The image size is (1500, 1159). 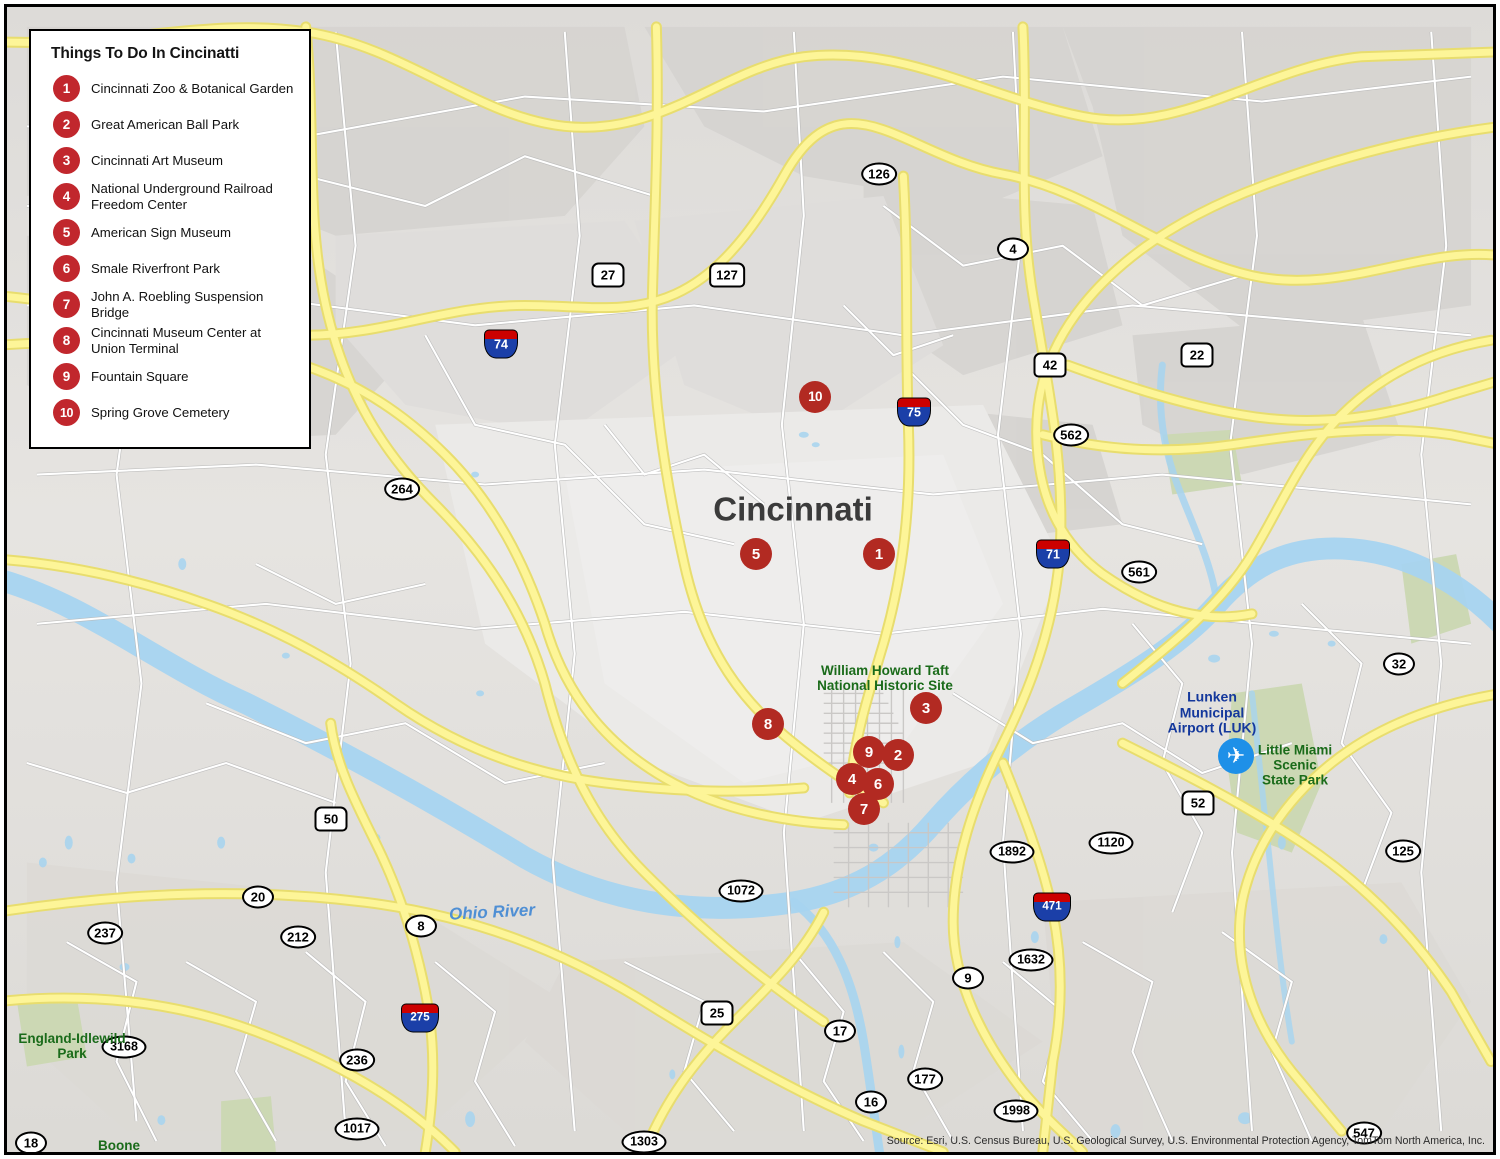 What do you see at coordinates (72, 1038) in the screenshot?
I see `park-label-line: England-Idlewild` at bounding box center [72, 1038].